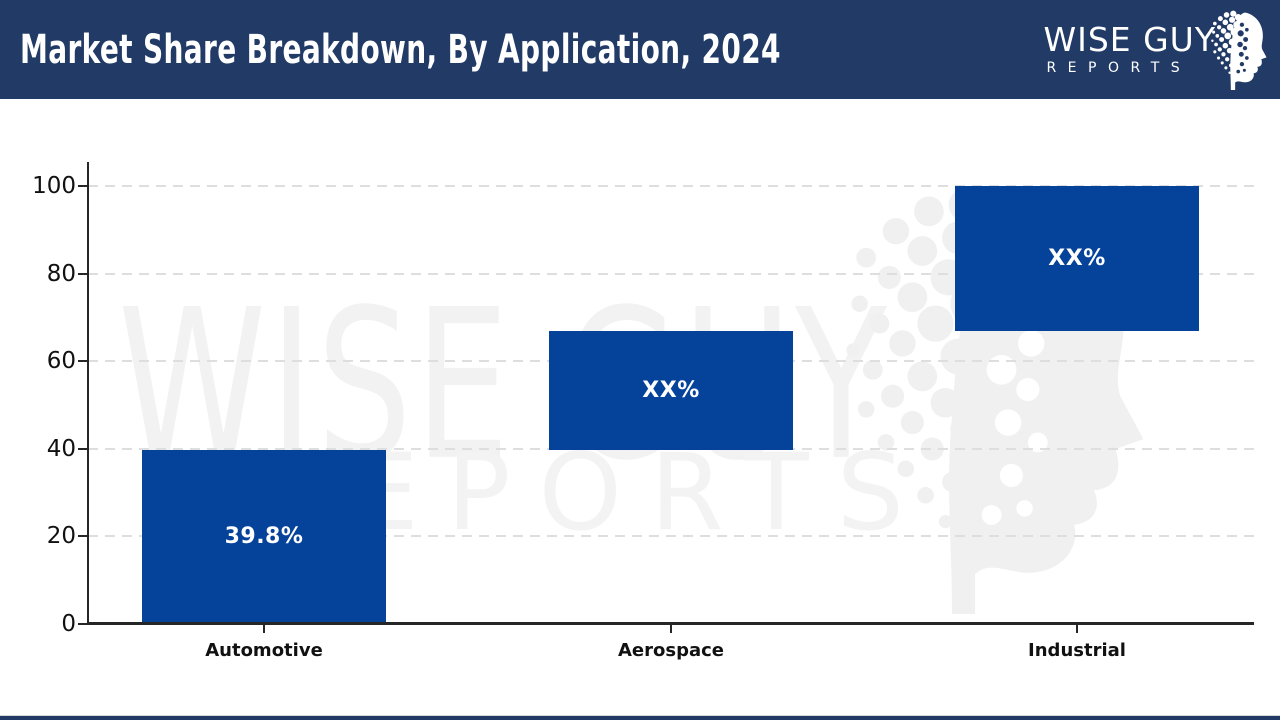 The image size is (1280, 720). Describe the element at coordinates (264, 650) in the screenshot. I see `x-tick-label: Automotive` at that location.